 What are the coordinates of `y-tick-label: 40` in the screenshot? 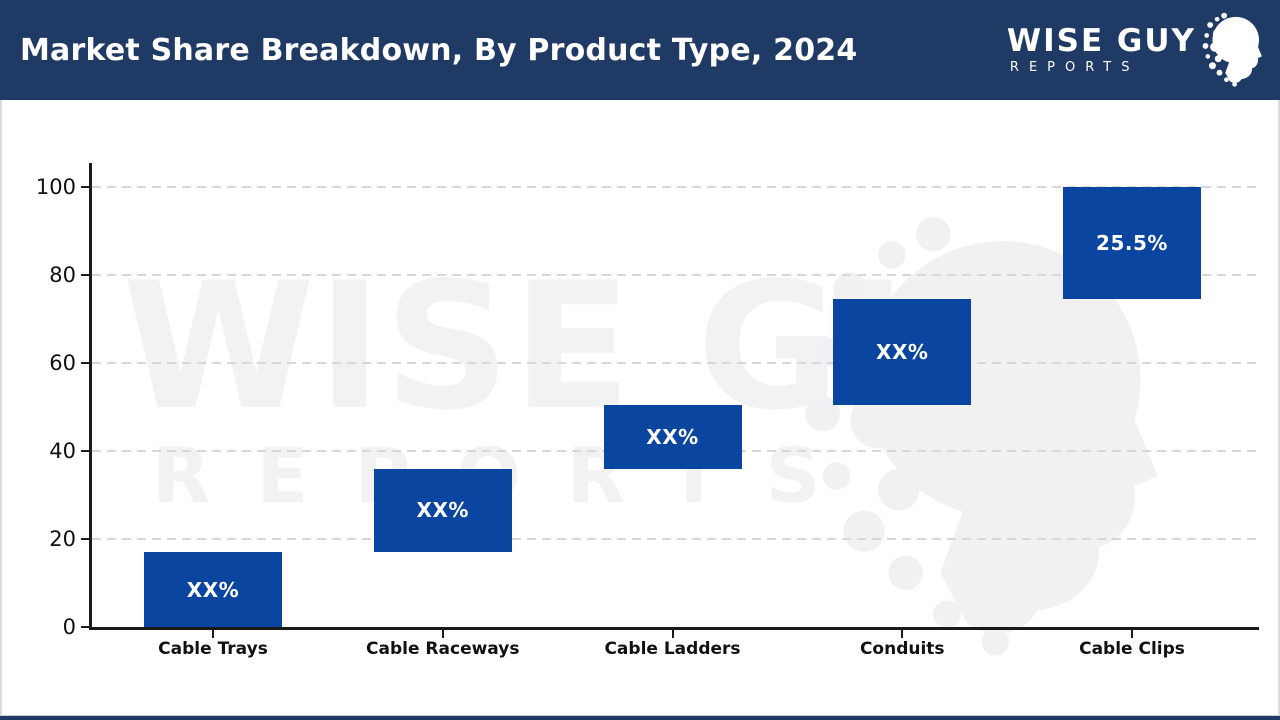 It's located at (62, 451).